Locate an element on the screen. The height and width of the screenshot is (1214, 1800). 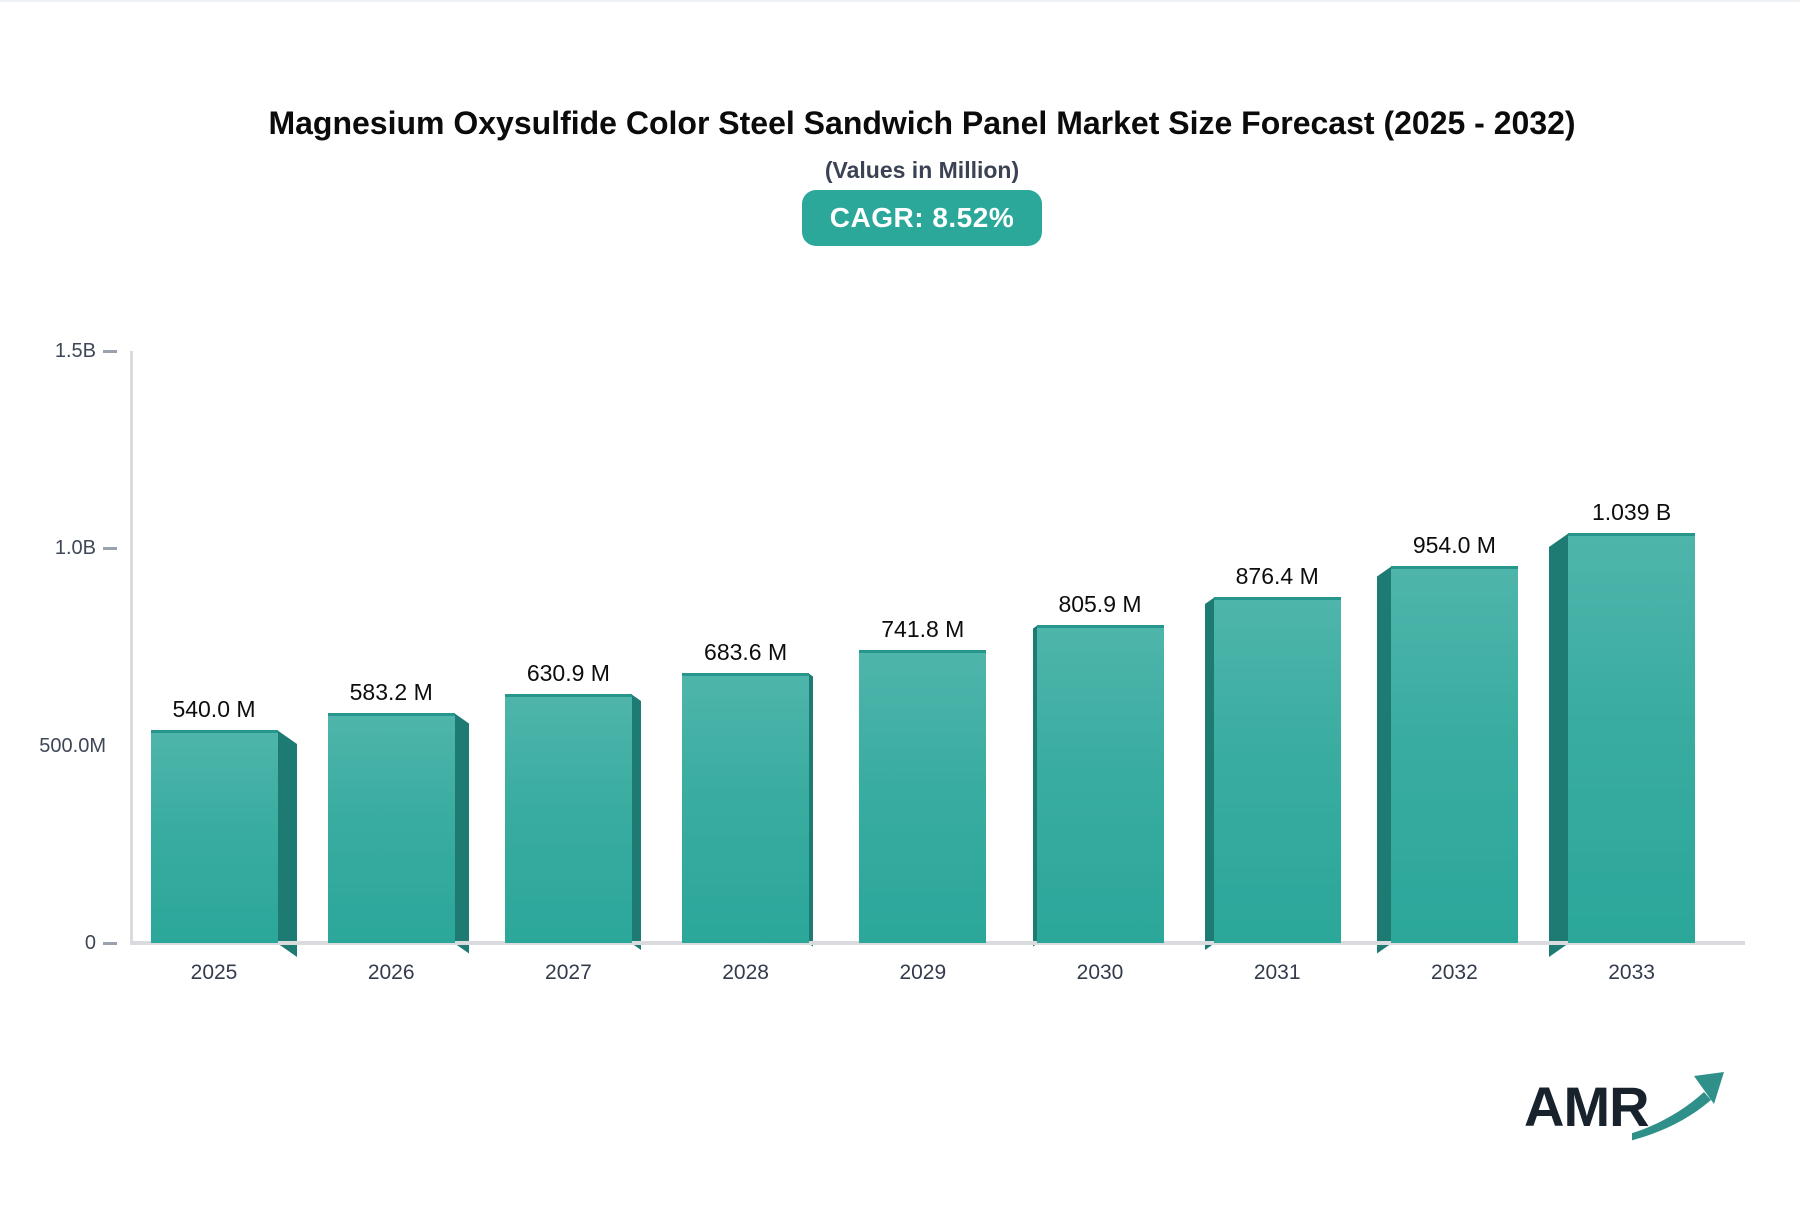
y-axis-tick-label: 0 is located at coordinates (90, 943).